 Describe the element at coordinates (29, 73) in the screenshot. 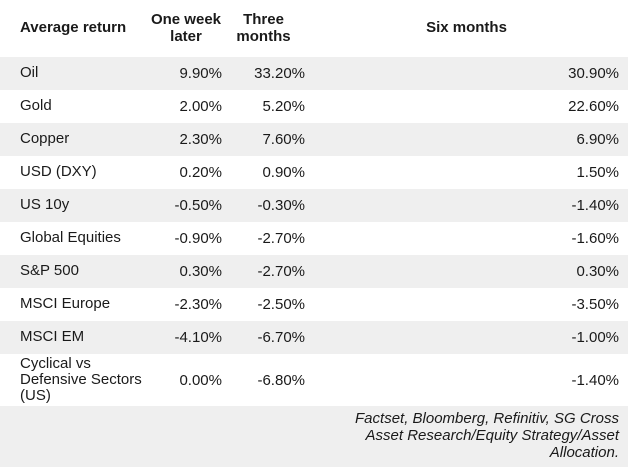

I see `row-label: Oil` at that location.